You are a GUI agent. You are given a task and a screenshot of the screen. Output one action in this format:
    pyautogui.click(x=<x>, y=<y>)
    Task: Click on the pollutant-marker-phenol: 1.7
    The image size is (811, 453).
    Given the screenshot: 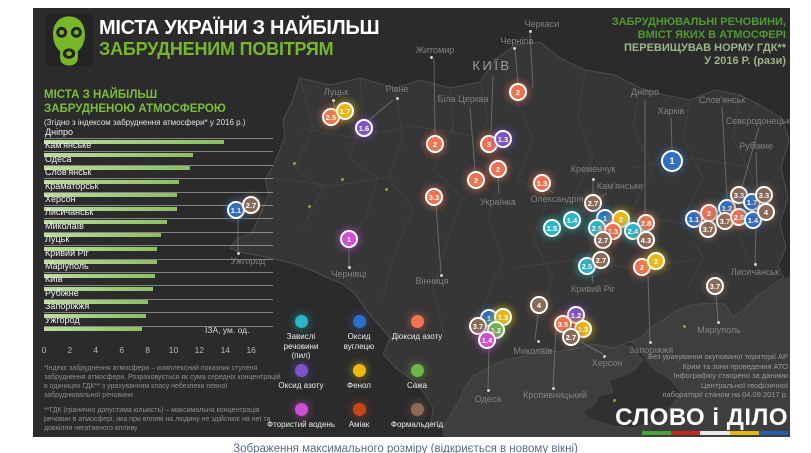 What is the action you would take?
    pyautogui.click(x=345, y=111)
    